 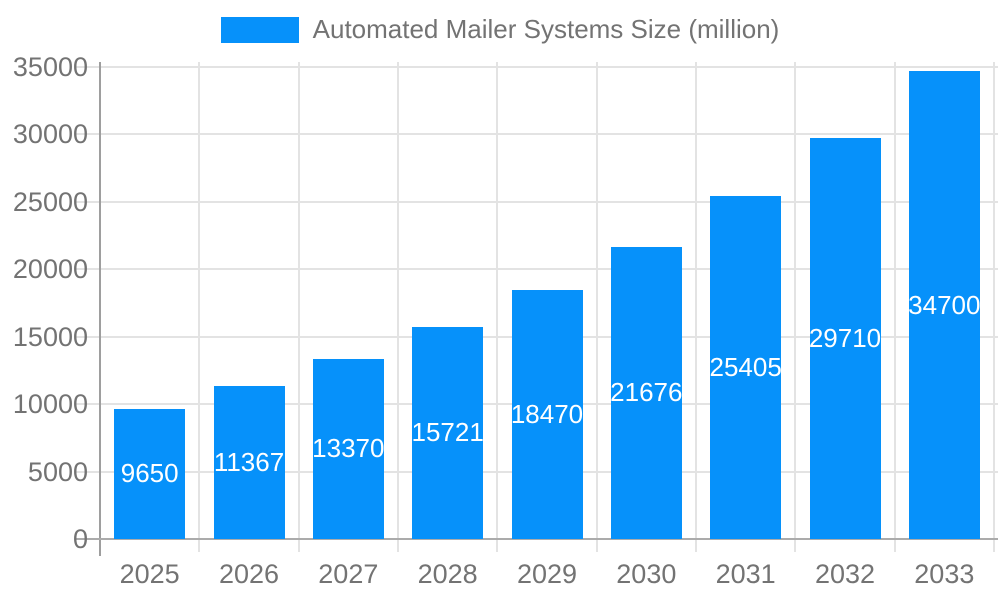 I want to click on x-tick-label-2026: 2026, so click(x=249, y=574).